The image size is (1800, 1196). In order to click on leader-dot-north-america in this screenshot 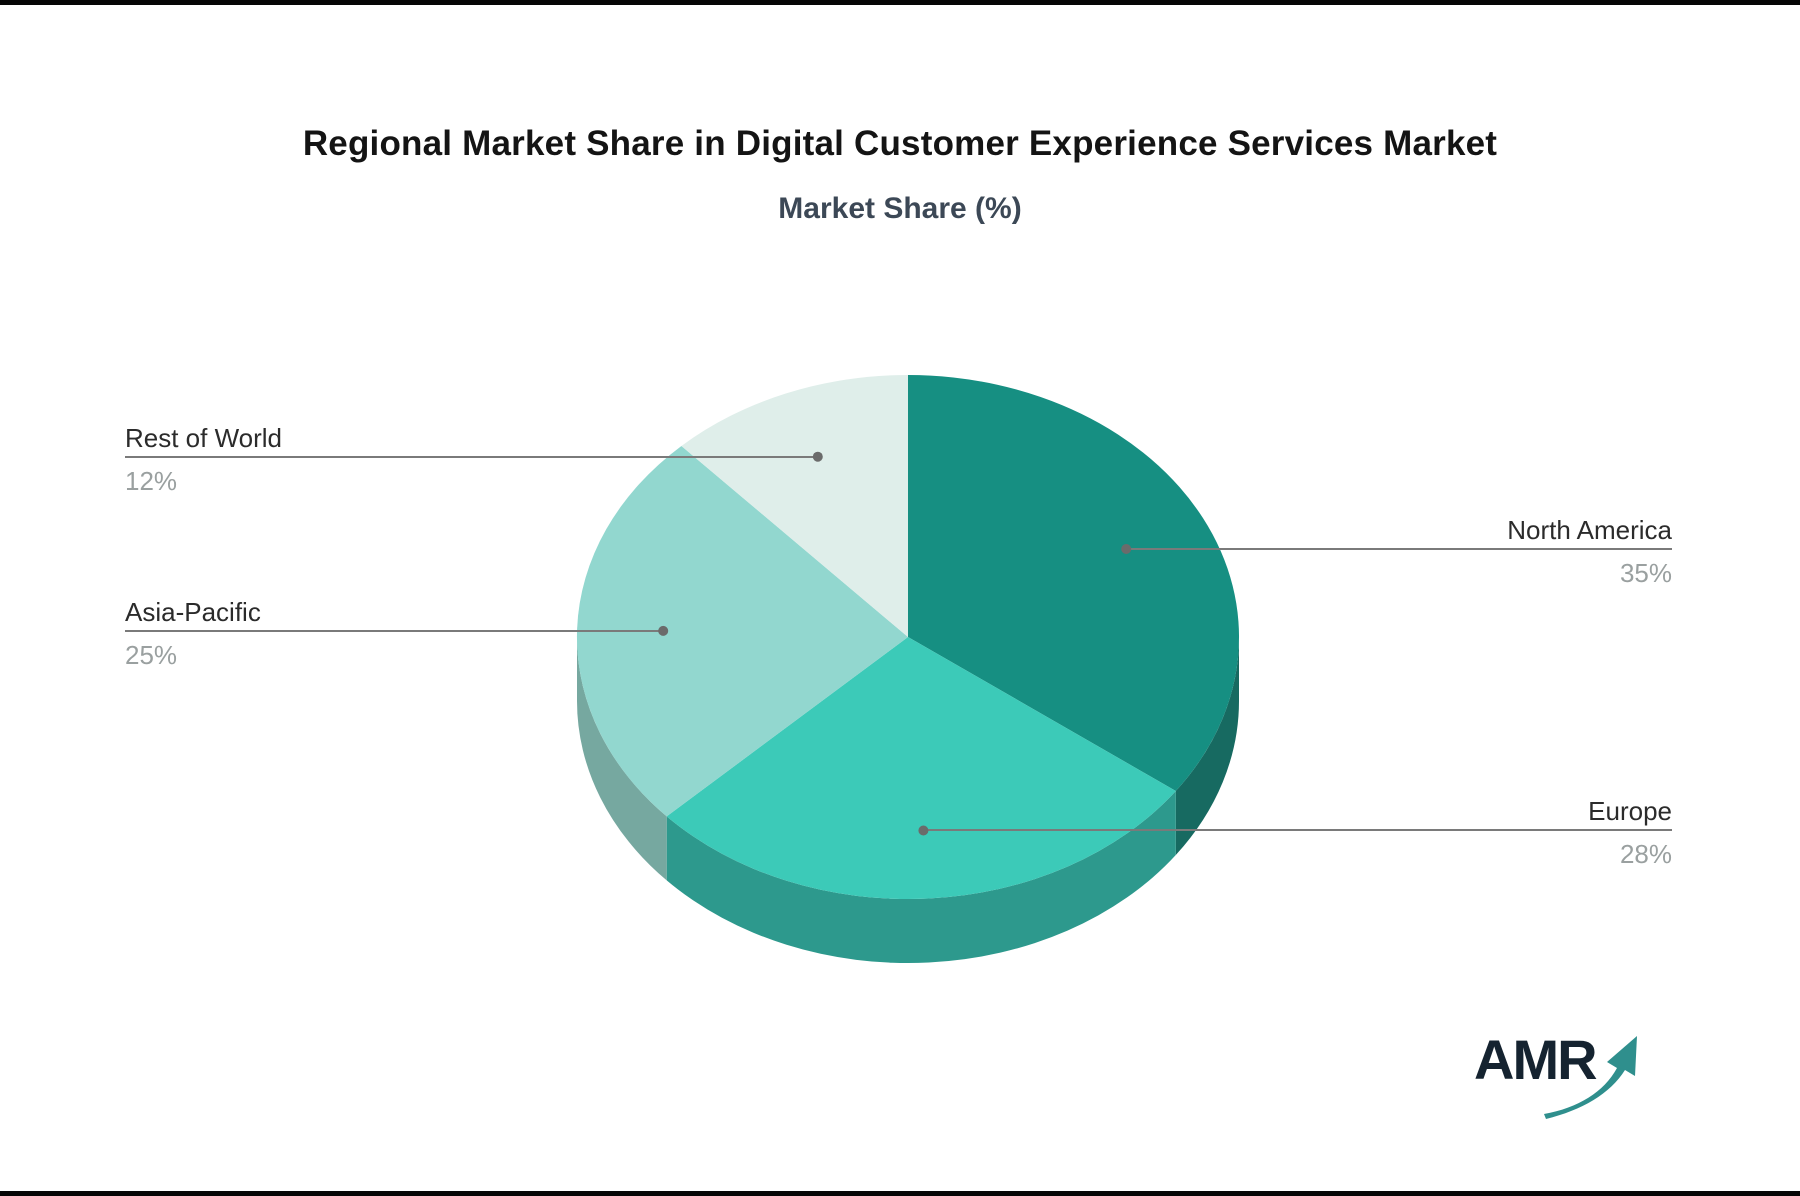, I will do `click(1126, 549)`.